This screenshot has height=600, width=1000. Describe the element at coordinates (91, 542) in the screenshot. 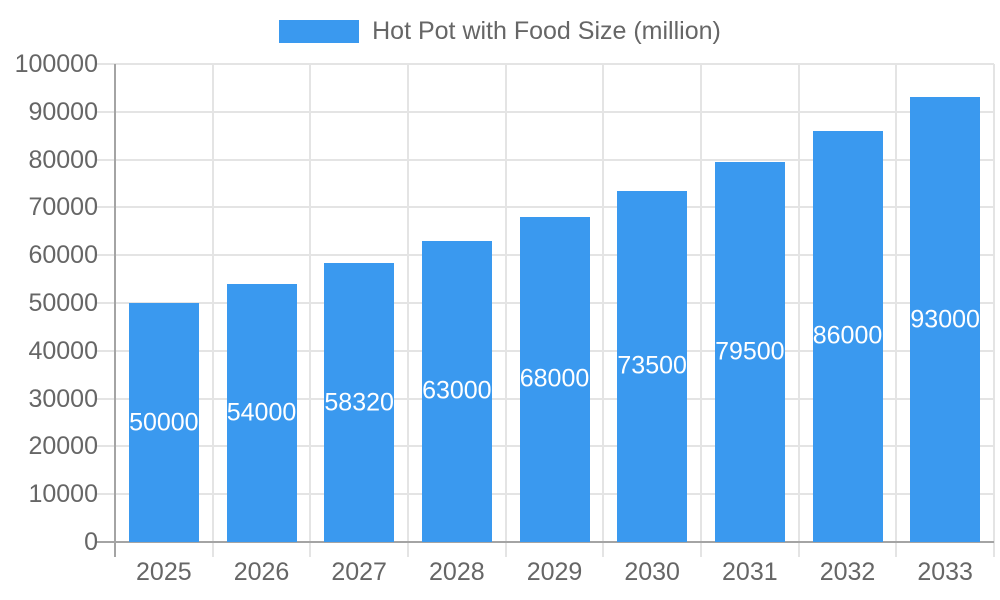

I see `y-axis-tick-label: 0` at that location.